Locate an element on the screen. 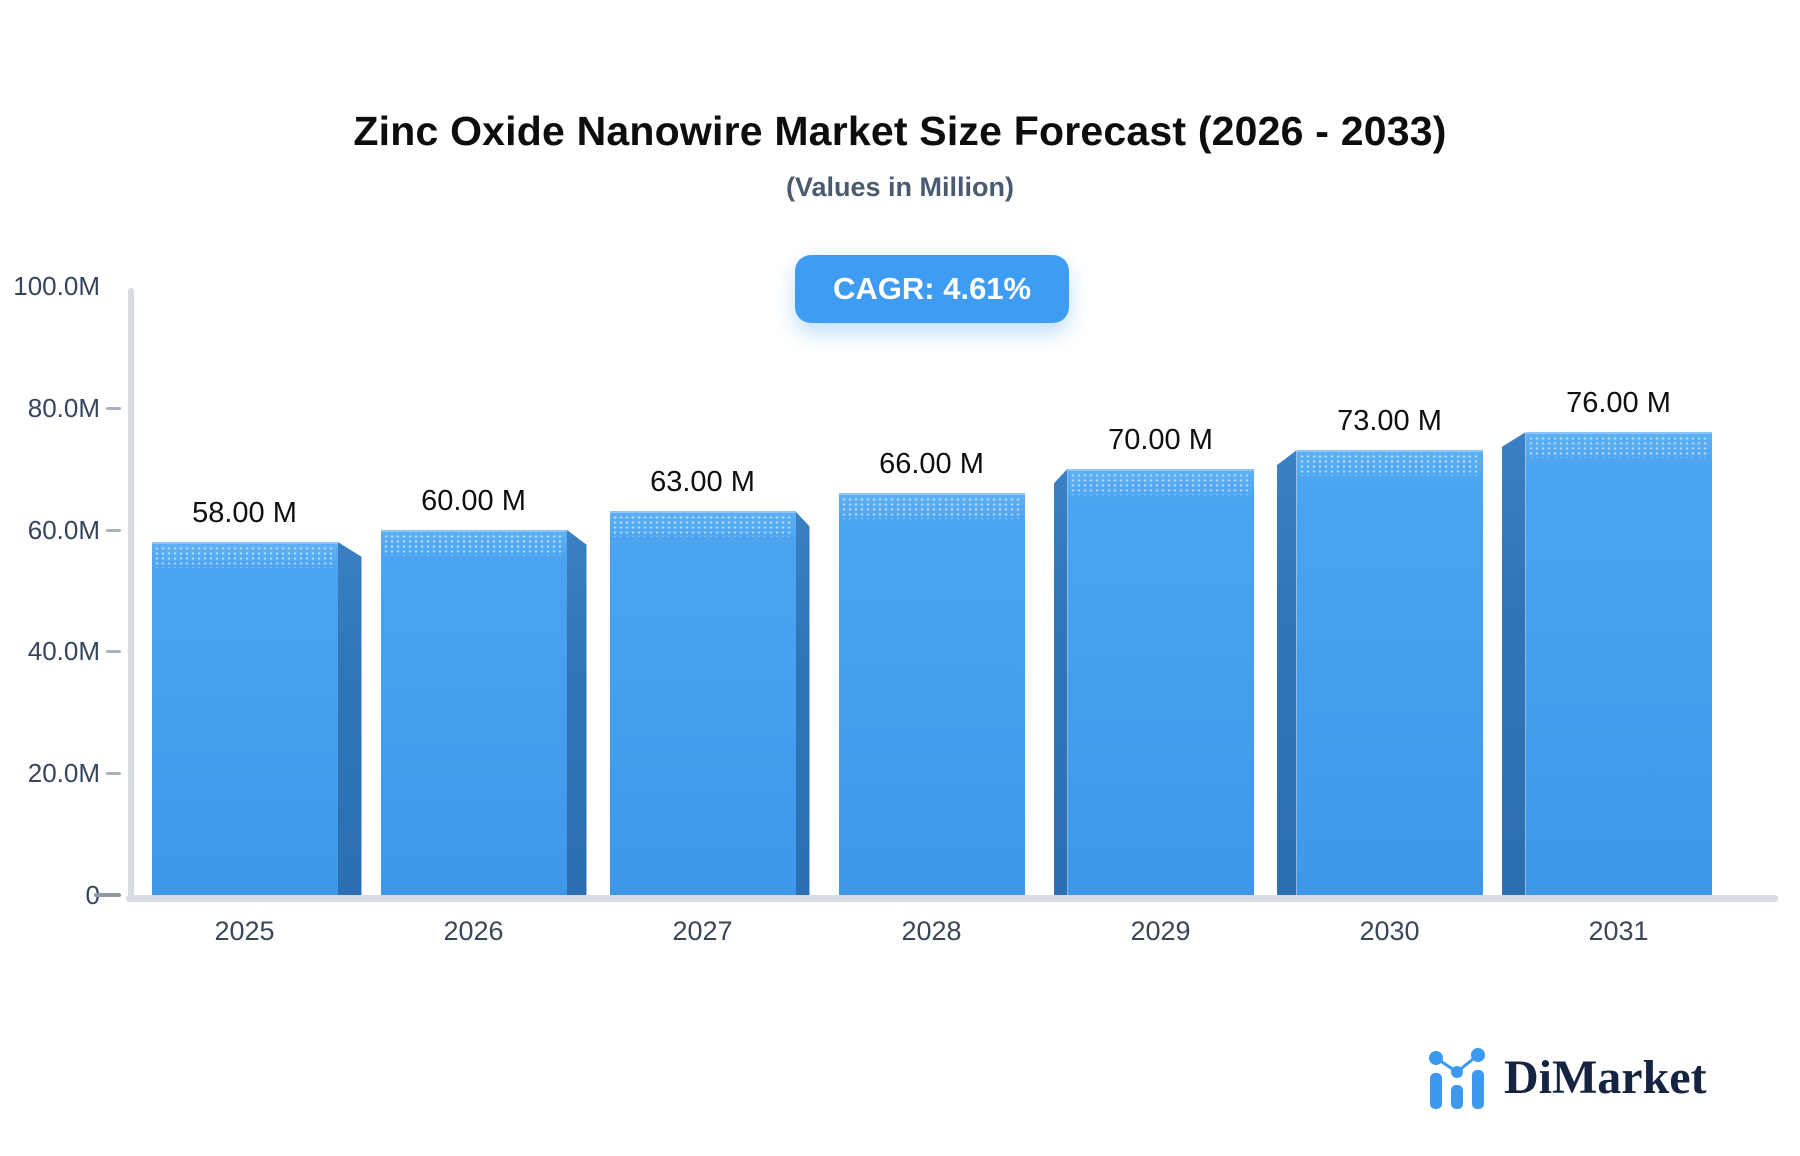 Image resolution: width=1800 pixels, height=1156 pixels. x-axis-label-2026: 2026 is located at coordinates (473, 931).